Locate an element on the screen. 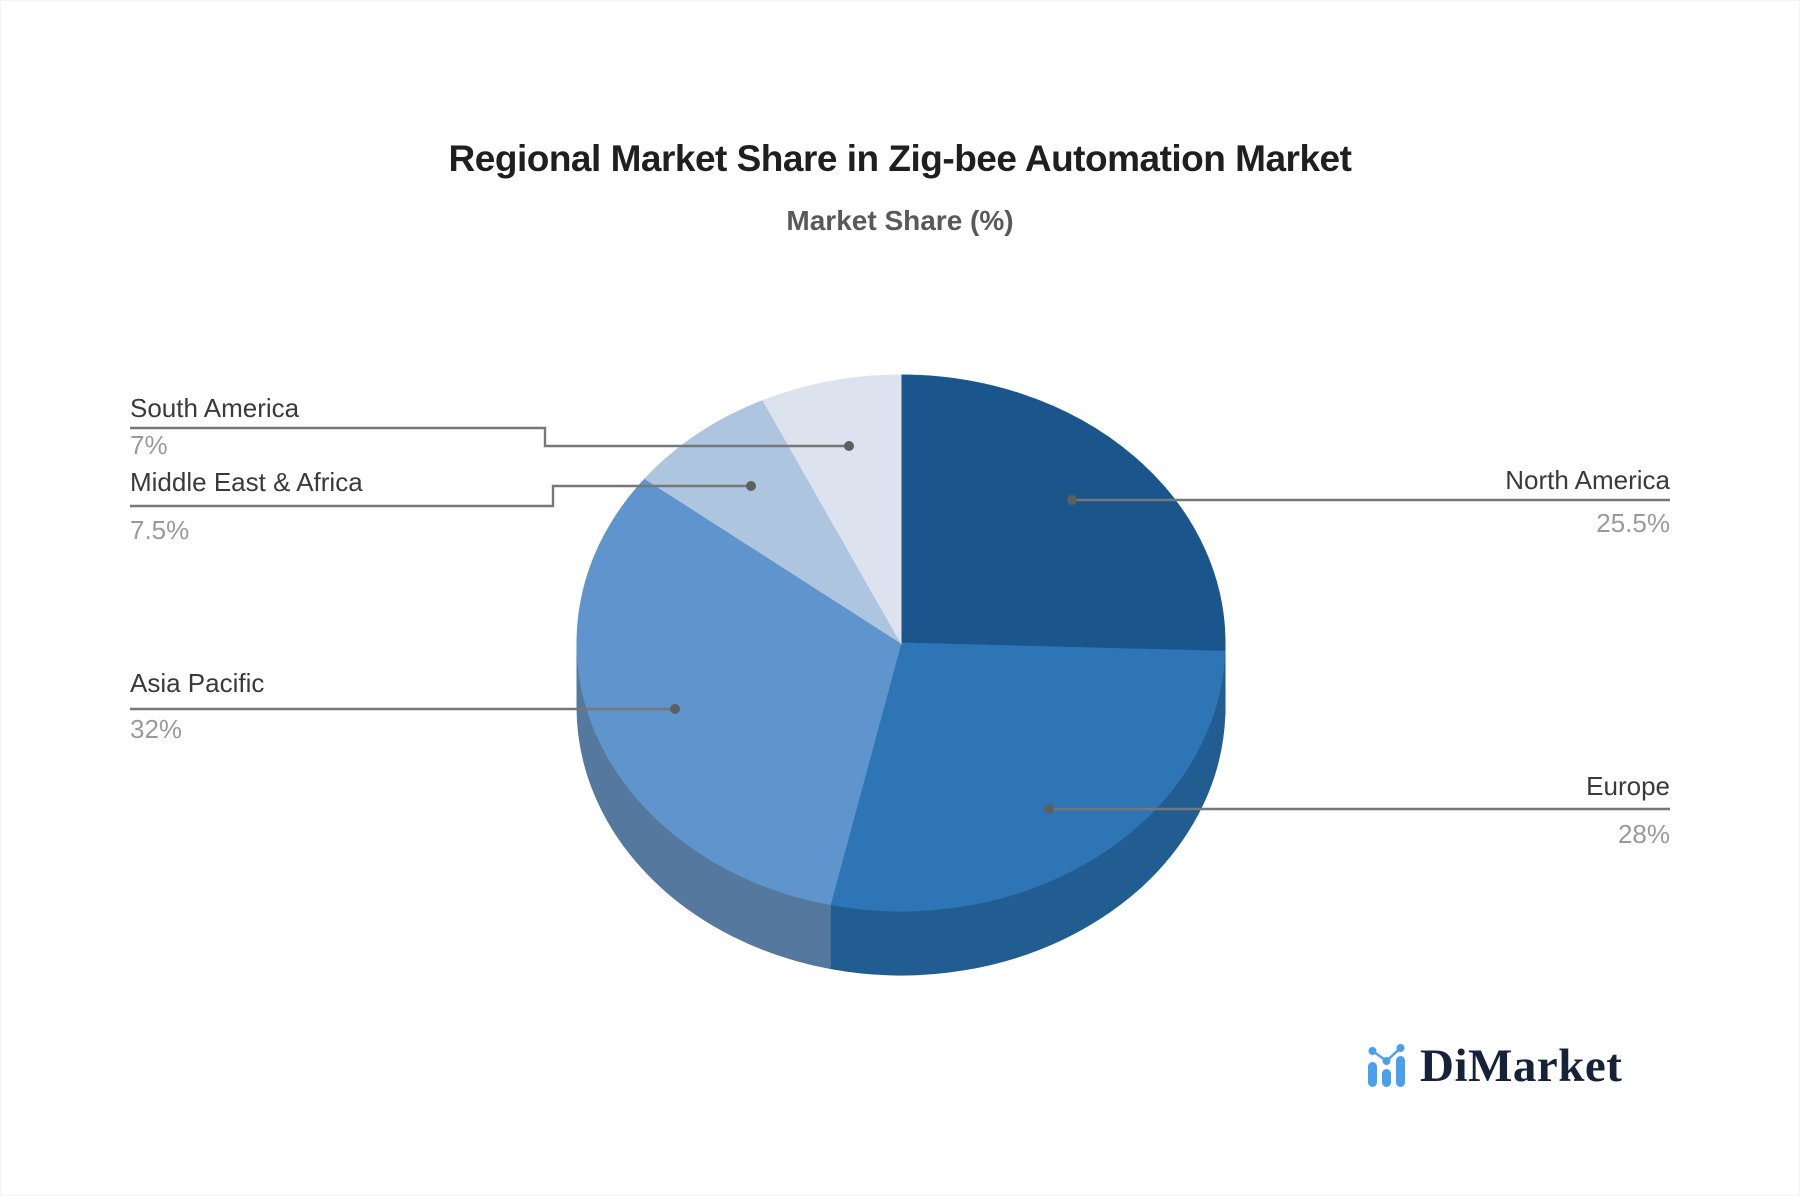 The width and height of the screenshot is (1800, 1196). brand-logo: DiMarket is located at coordinates (1493, 1066).